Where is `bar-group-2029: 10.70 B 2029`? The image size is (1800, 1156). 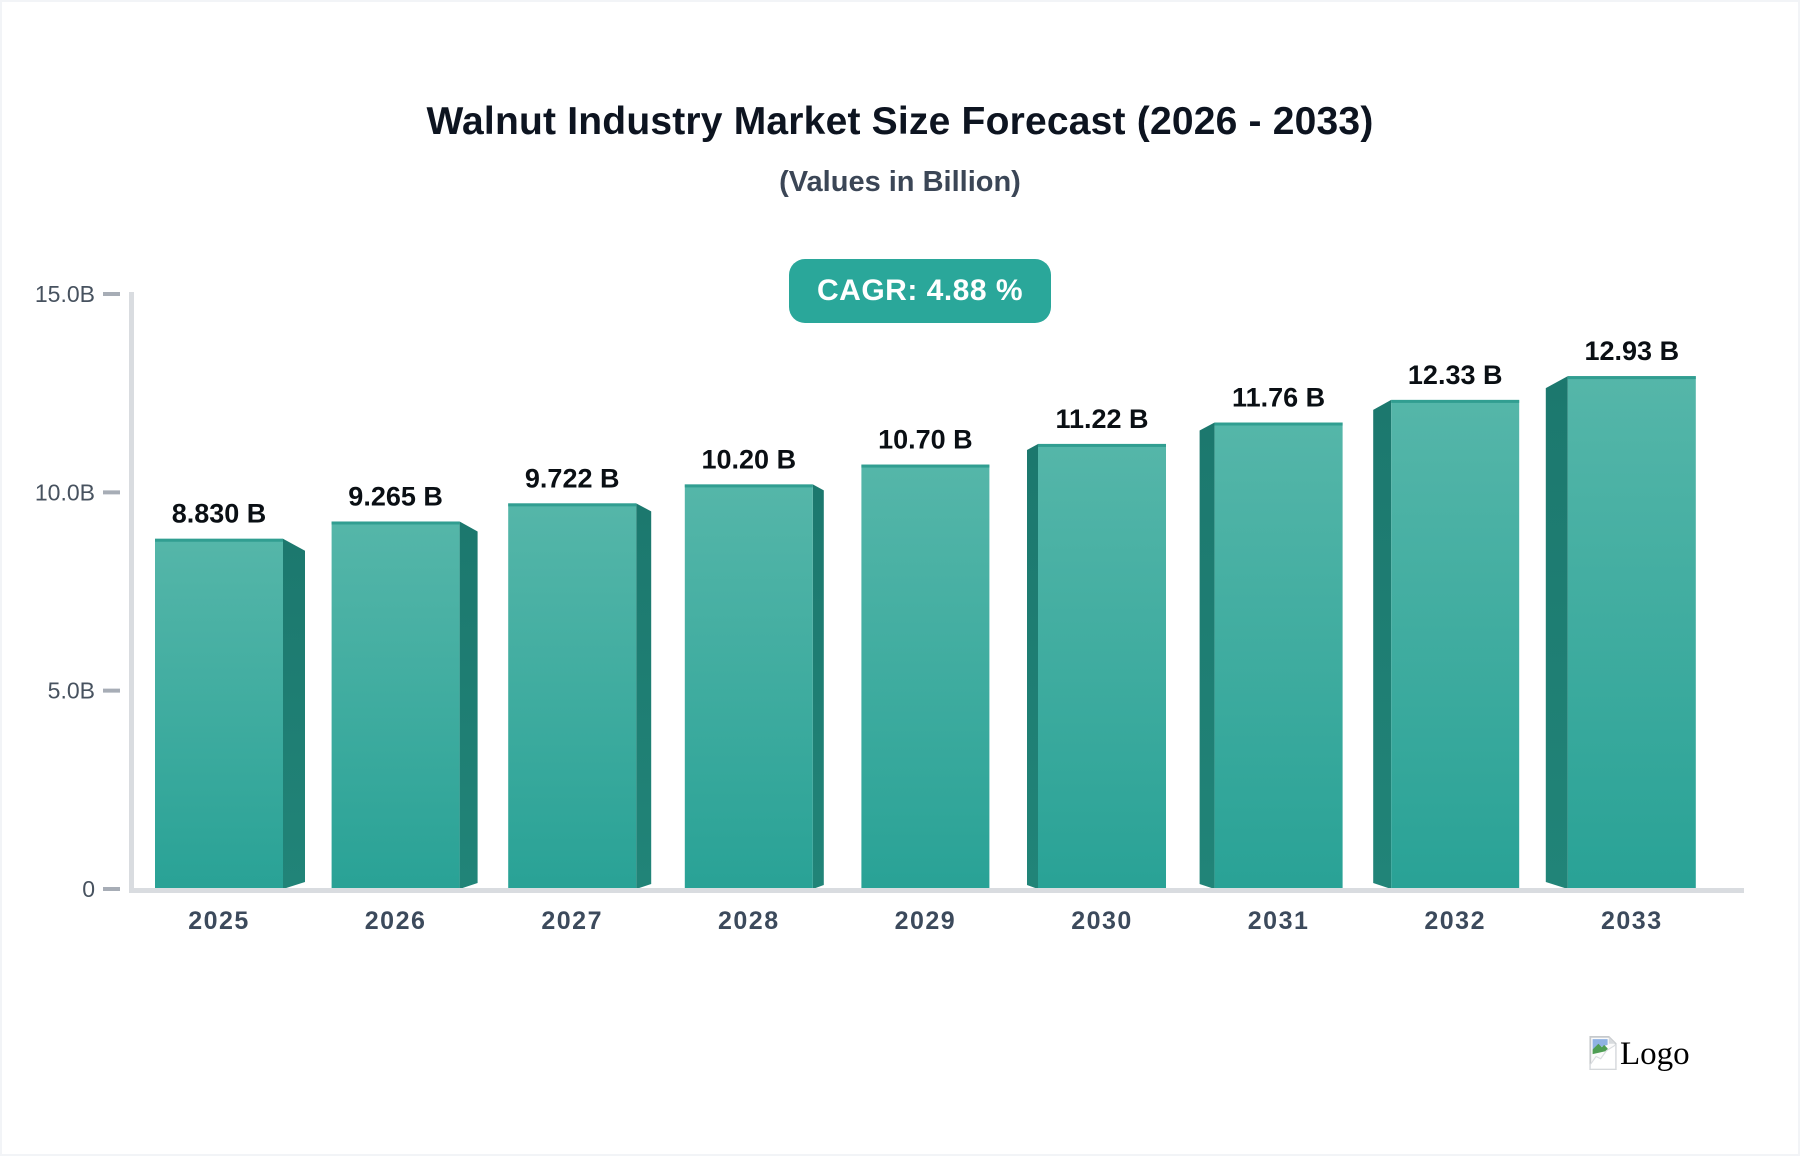
bar-group-2029: 10.70 B 2029 is located at coordinates (925, 680).